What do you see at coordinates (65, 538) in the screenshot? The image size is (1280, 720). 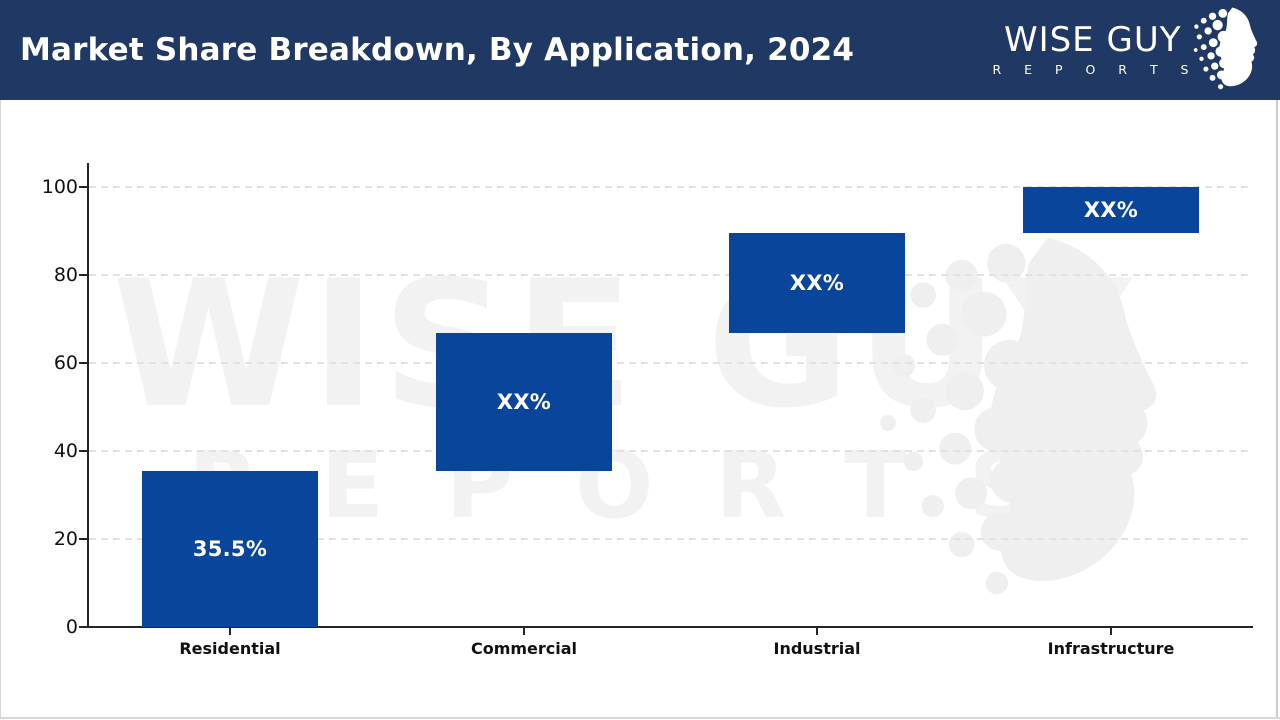 I see `y-tick-label: 20` at bounding box center [65, 538].